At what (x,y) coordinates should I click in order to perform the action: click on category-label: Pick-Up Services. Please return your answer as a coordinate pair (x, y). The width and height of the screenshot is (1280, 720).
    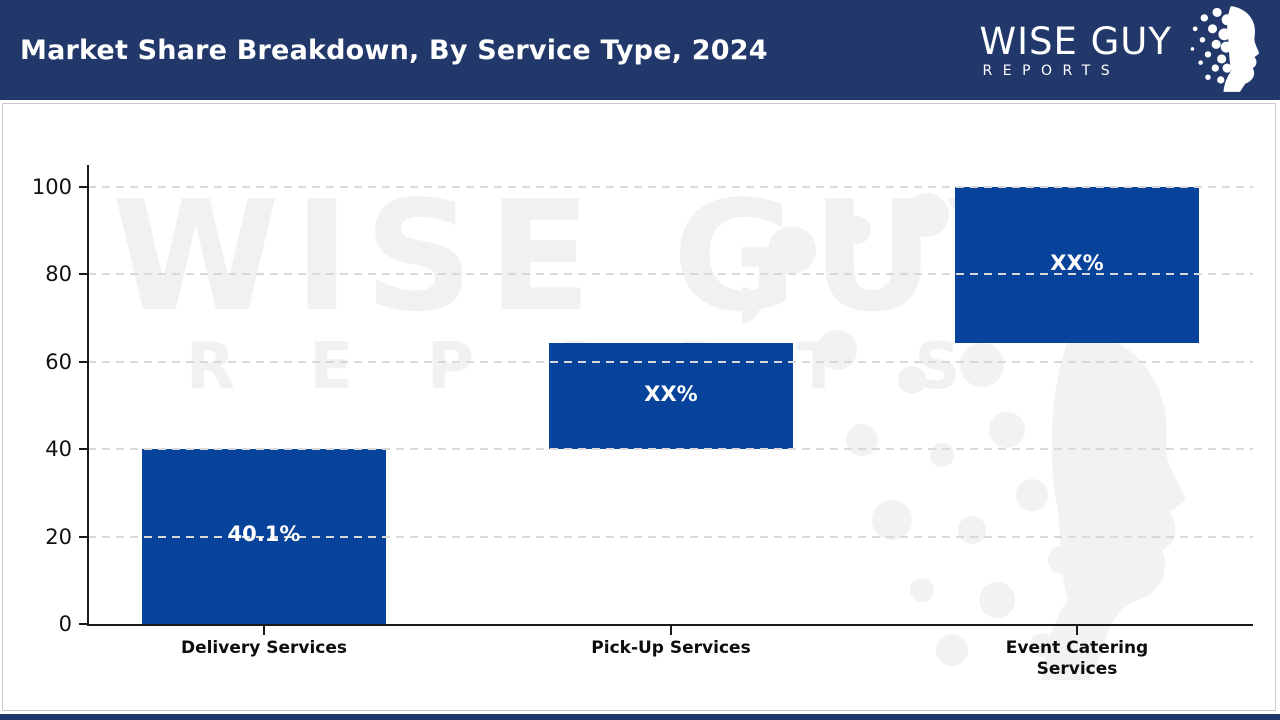
    Looking at the image, I should click on (671, 648).